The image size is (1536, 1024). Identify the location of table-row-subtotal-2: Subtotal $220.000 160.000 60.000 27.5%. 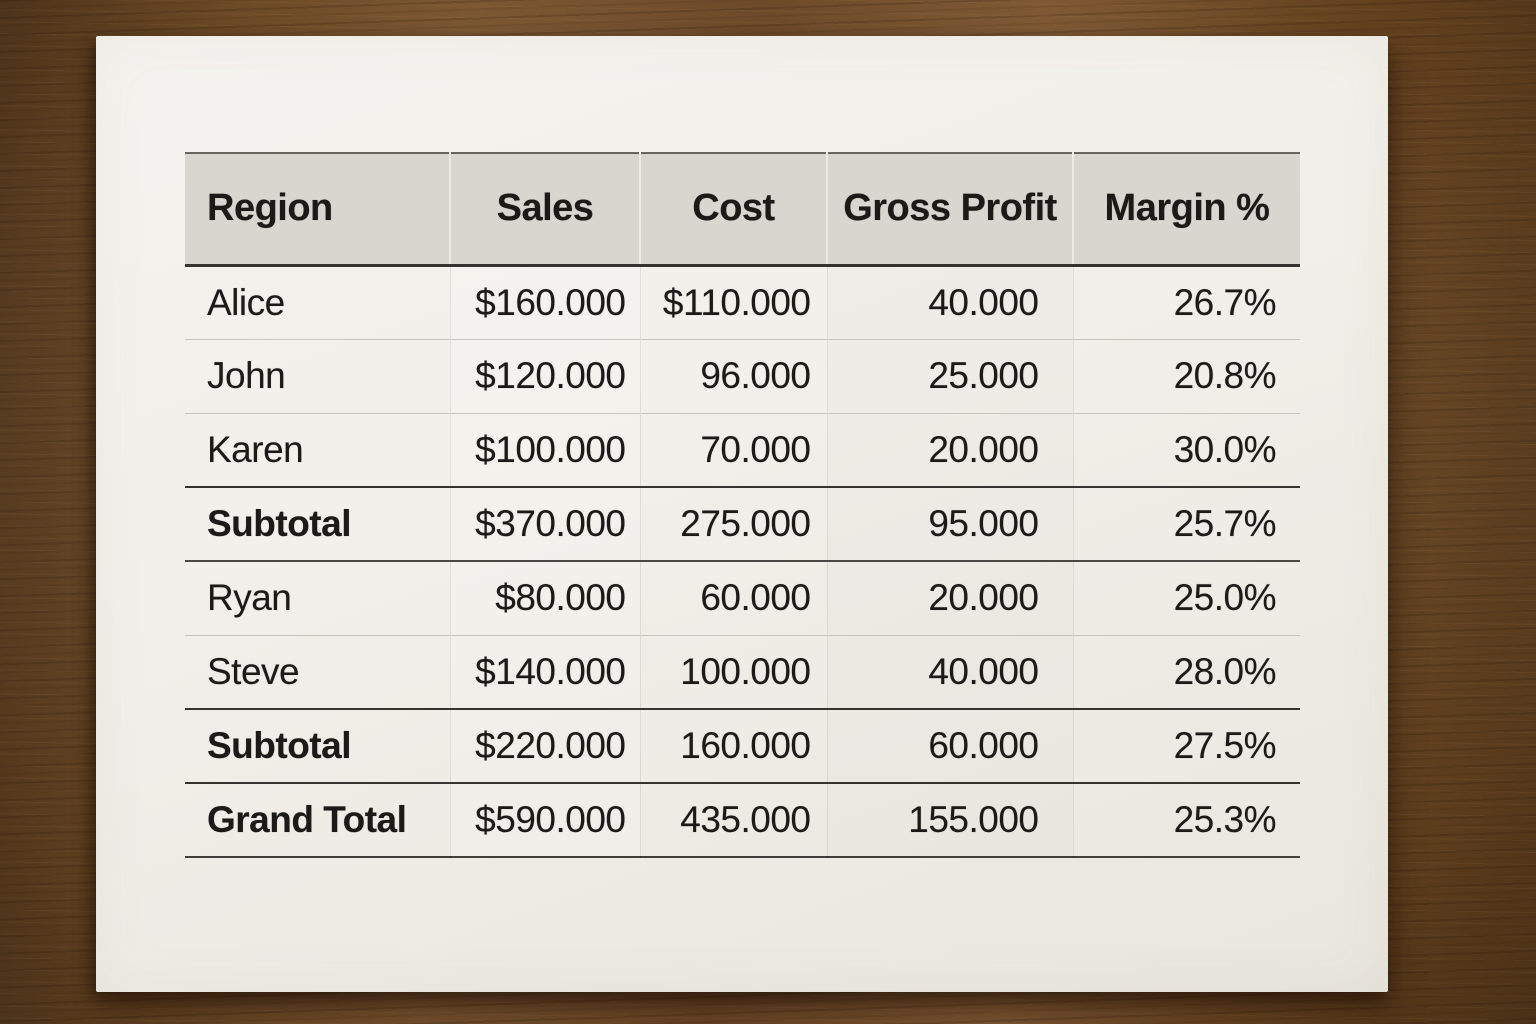
(742, 745).